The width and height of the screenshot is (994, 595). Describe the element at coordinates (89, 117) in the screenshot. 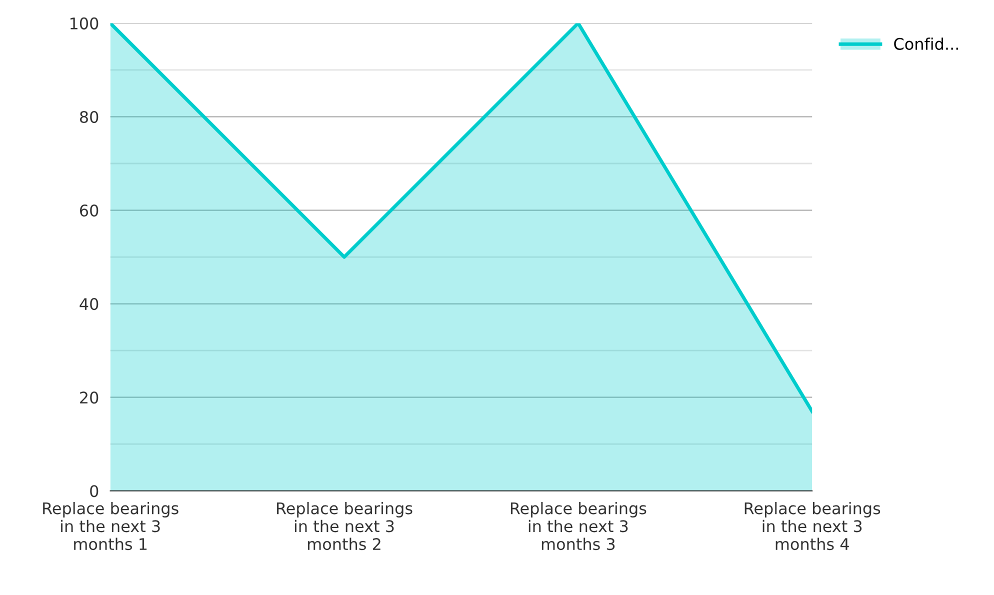

I see `y-tick-label: 80` at that location.